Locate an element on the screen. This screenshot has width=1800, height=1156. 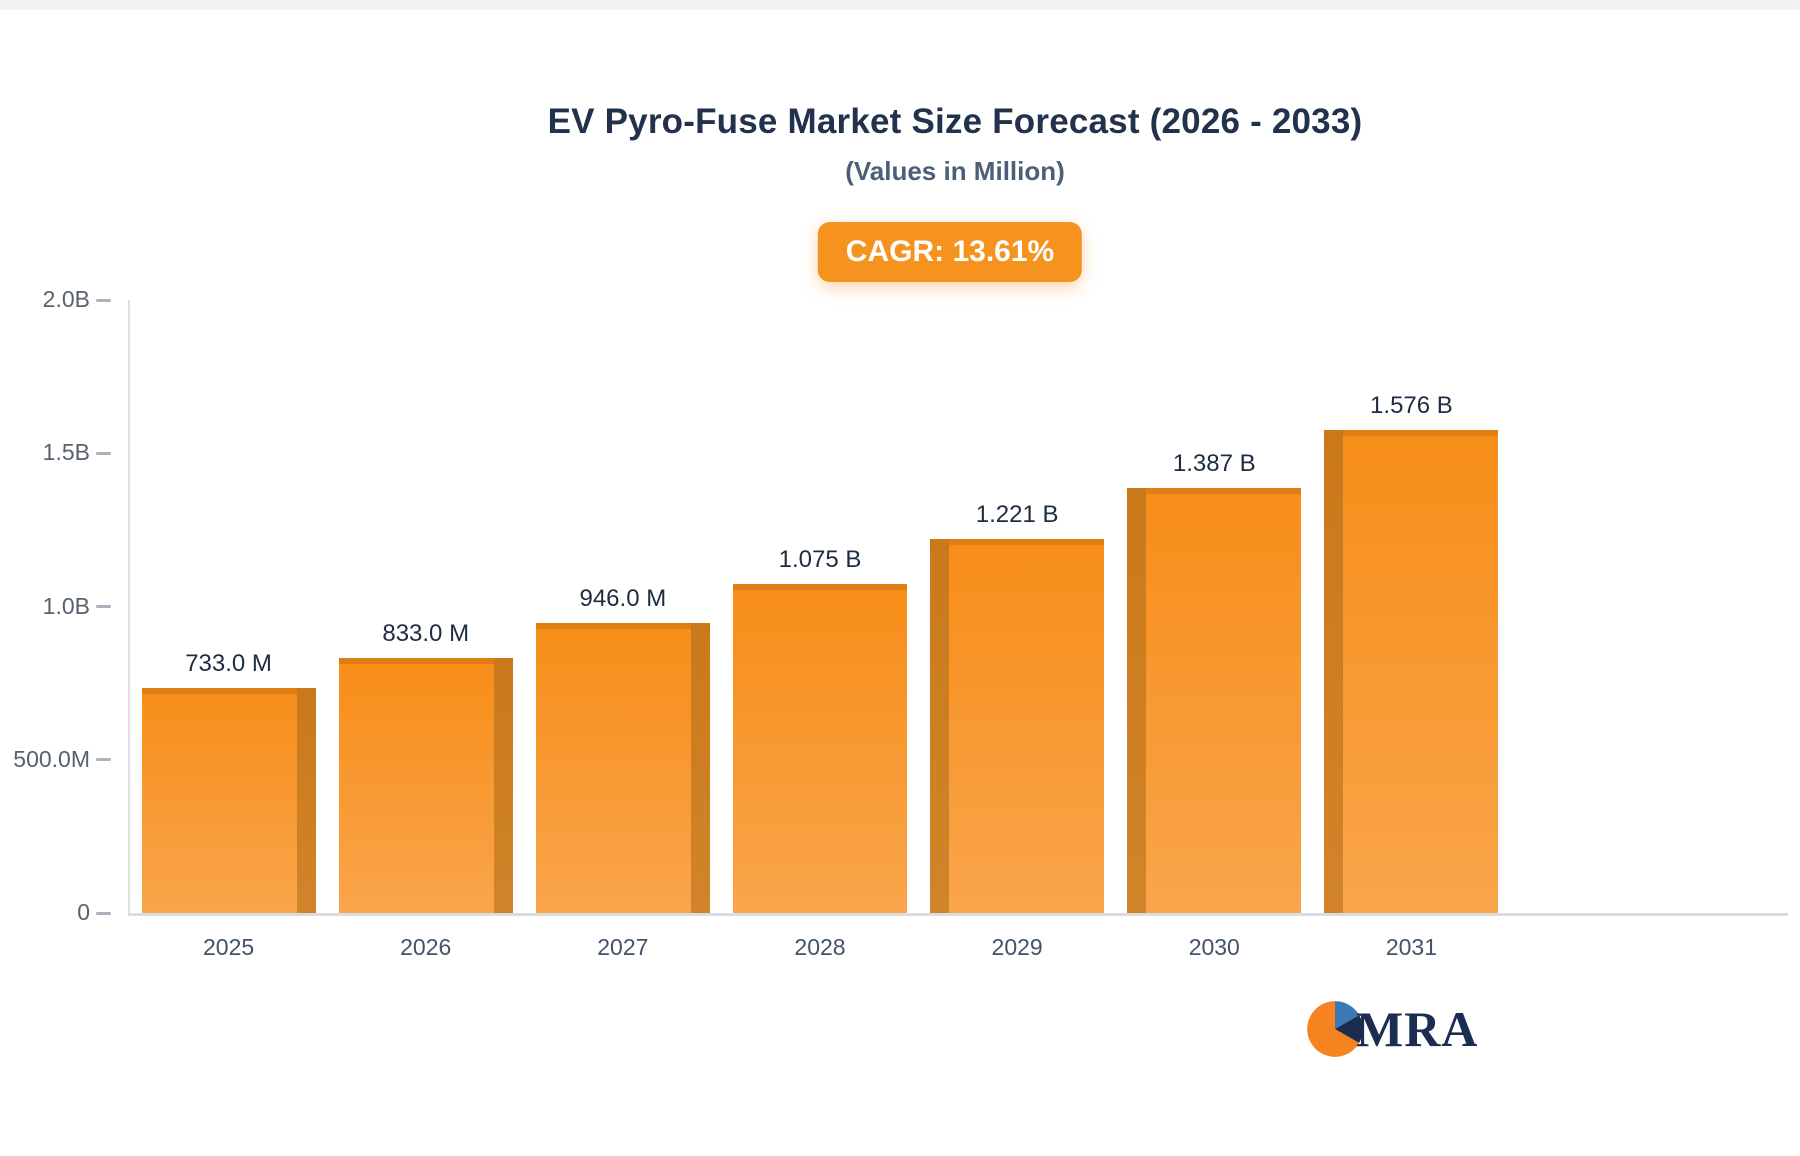
bar-value-label: 1.075 B is located at coordinates (820, 559).